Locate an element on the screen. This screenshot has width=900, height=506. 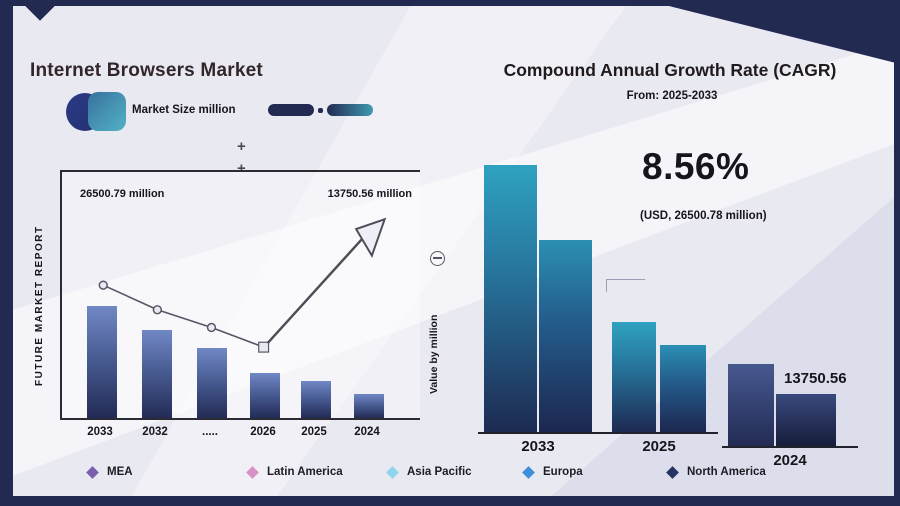
legend-item-mea: MEA is located at coordinates (109, 472).